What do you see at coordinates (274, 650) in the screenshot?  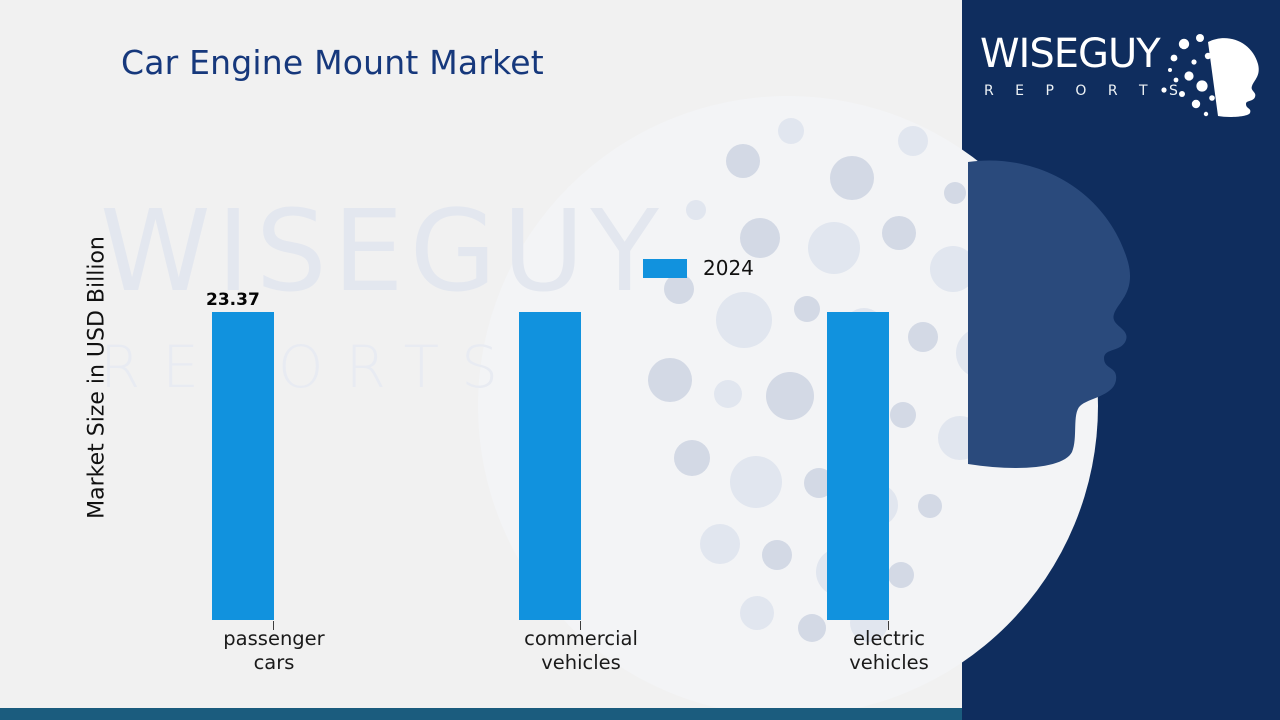 I see `category-label-passenger-cars: passenger cars` at bounding box center [274, 650].